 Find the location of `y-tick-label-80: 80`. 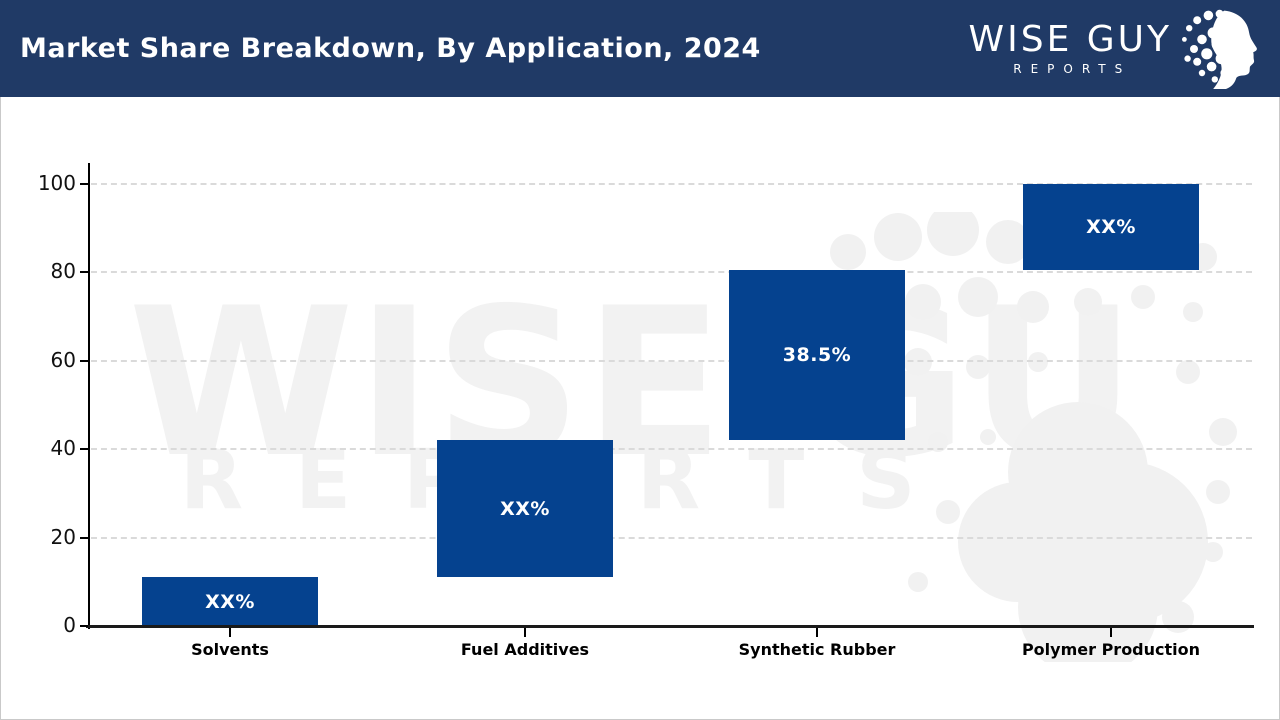

y-tick-label-80: 80 is located at coordinates (63, 271).